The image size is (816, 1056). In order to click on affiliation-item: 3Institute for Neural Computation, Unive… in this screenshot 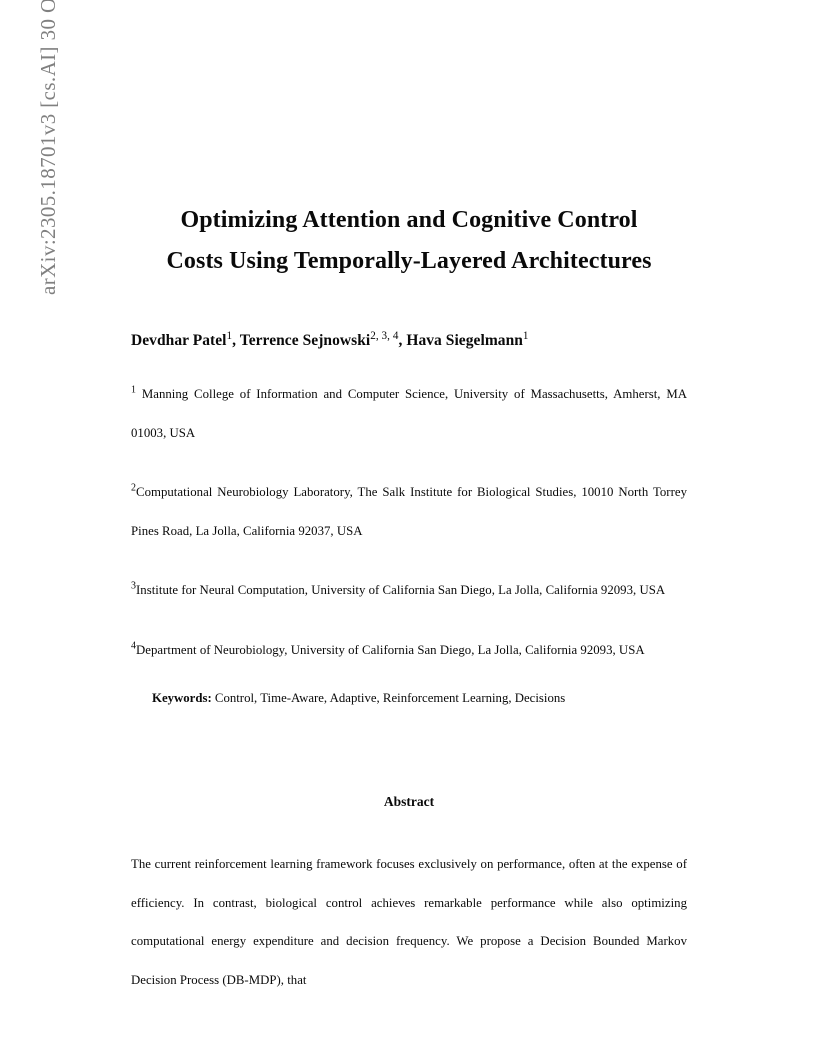, I will do `click(409, 590)`.